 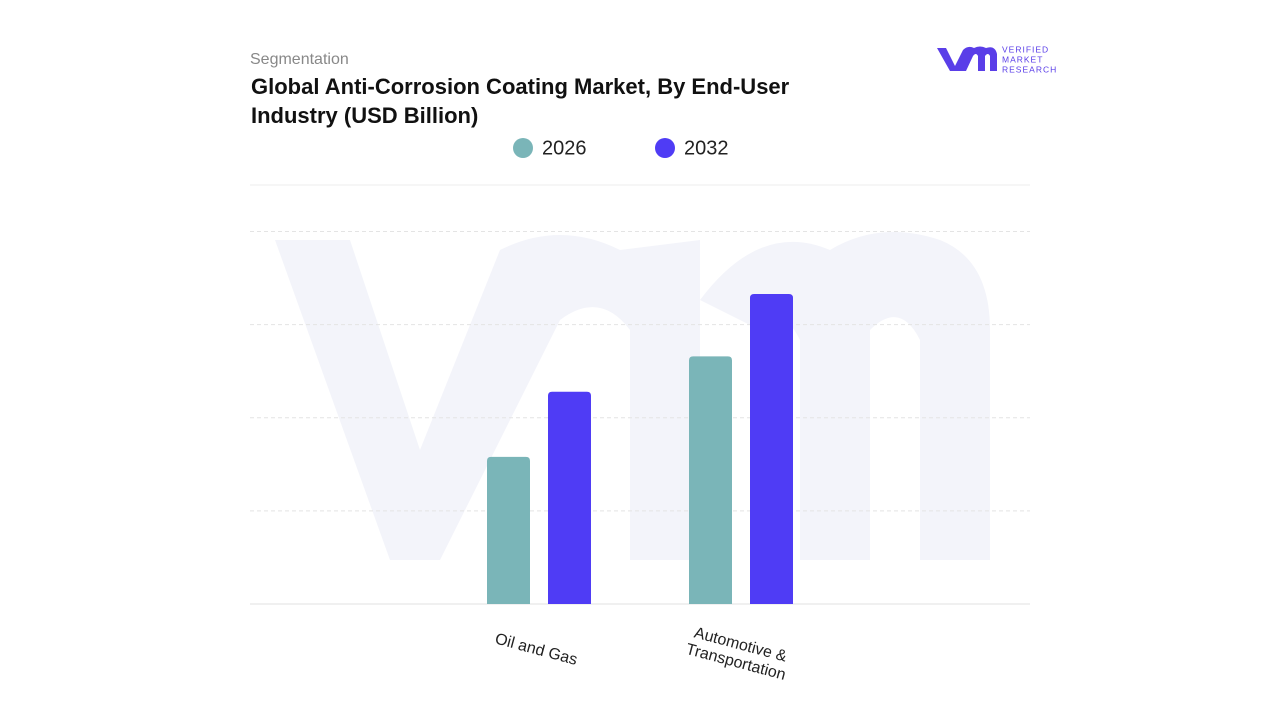 What do you see at coordinates (1022, 59) in the screenshot?
I see `logo-text: MARKET` at bounding box center [1022, 59].